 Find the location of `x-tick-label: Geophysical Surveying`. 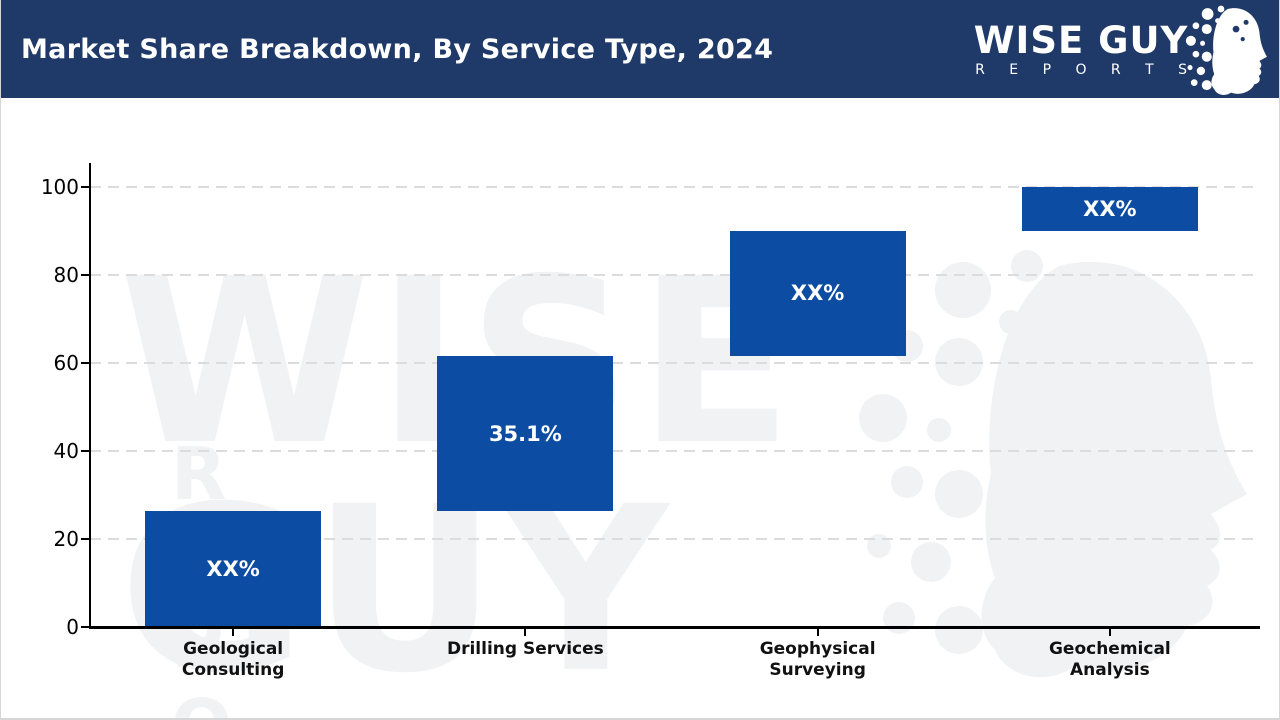

x-tick-label: Geophysical Surveying is located at coordinates (817, 659).